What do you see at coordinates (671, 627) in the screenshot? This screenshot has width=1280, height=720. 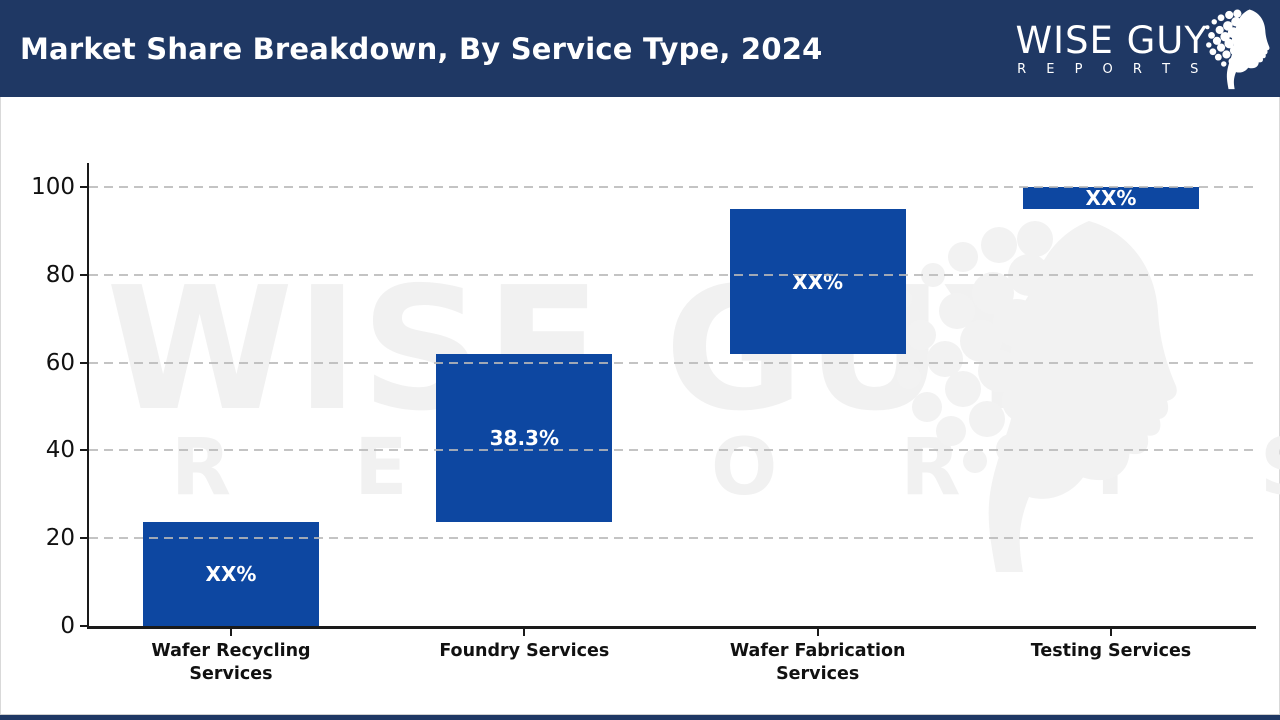 I see `x-axis-line` at bounding box center [671, 627].